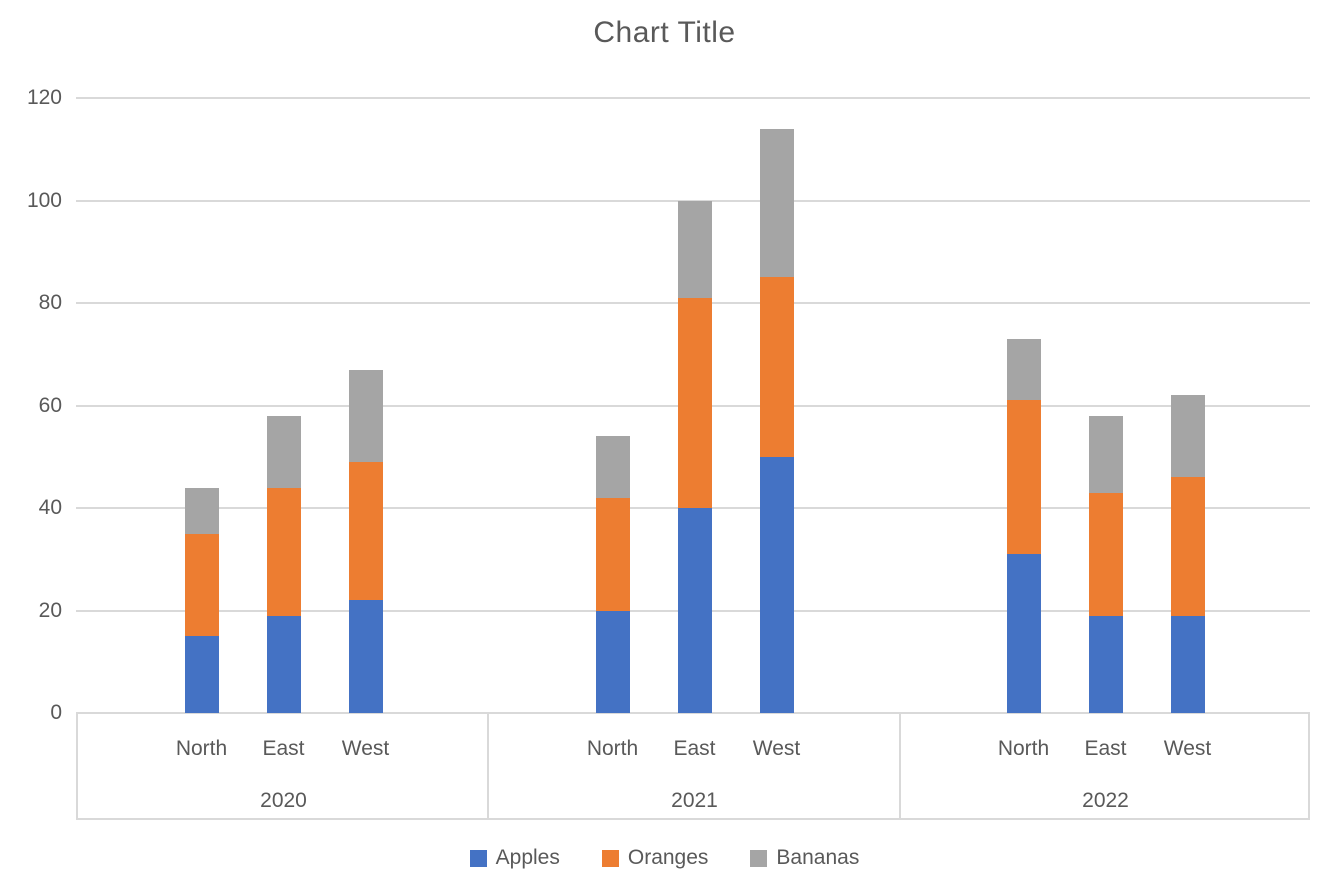 This screenshot has width=1329, height=889. Describe the element at coordinates (776, 584) in the screenshot. I see `bar-segment-apples-2021-west` at that location.